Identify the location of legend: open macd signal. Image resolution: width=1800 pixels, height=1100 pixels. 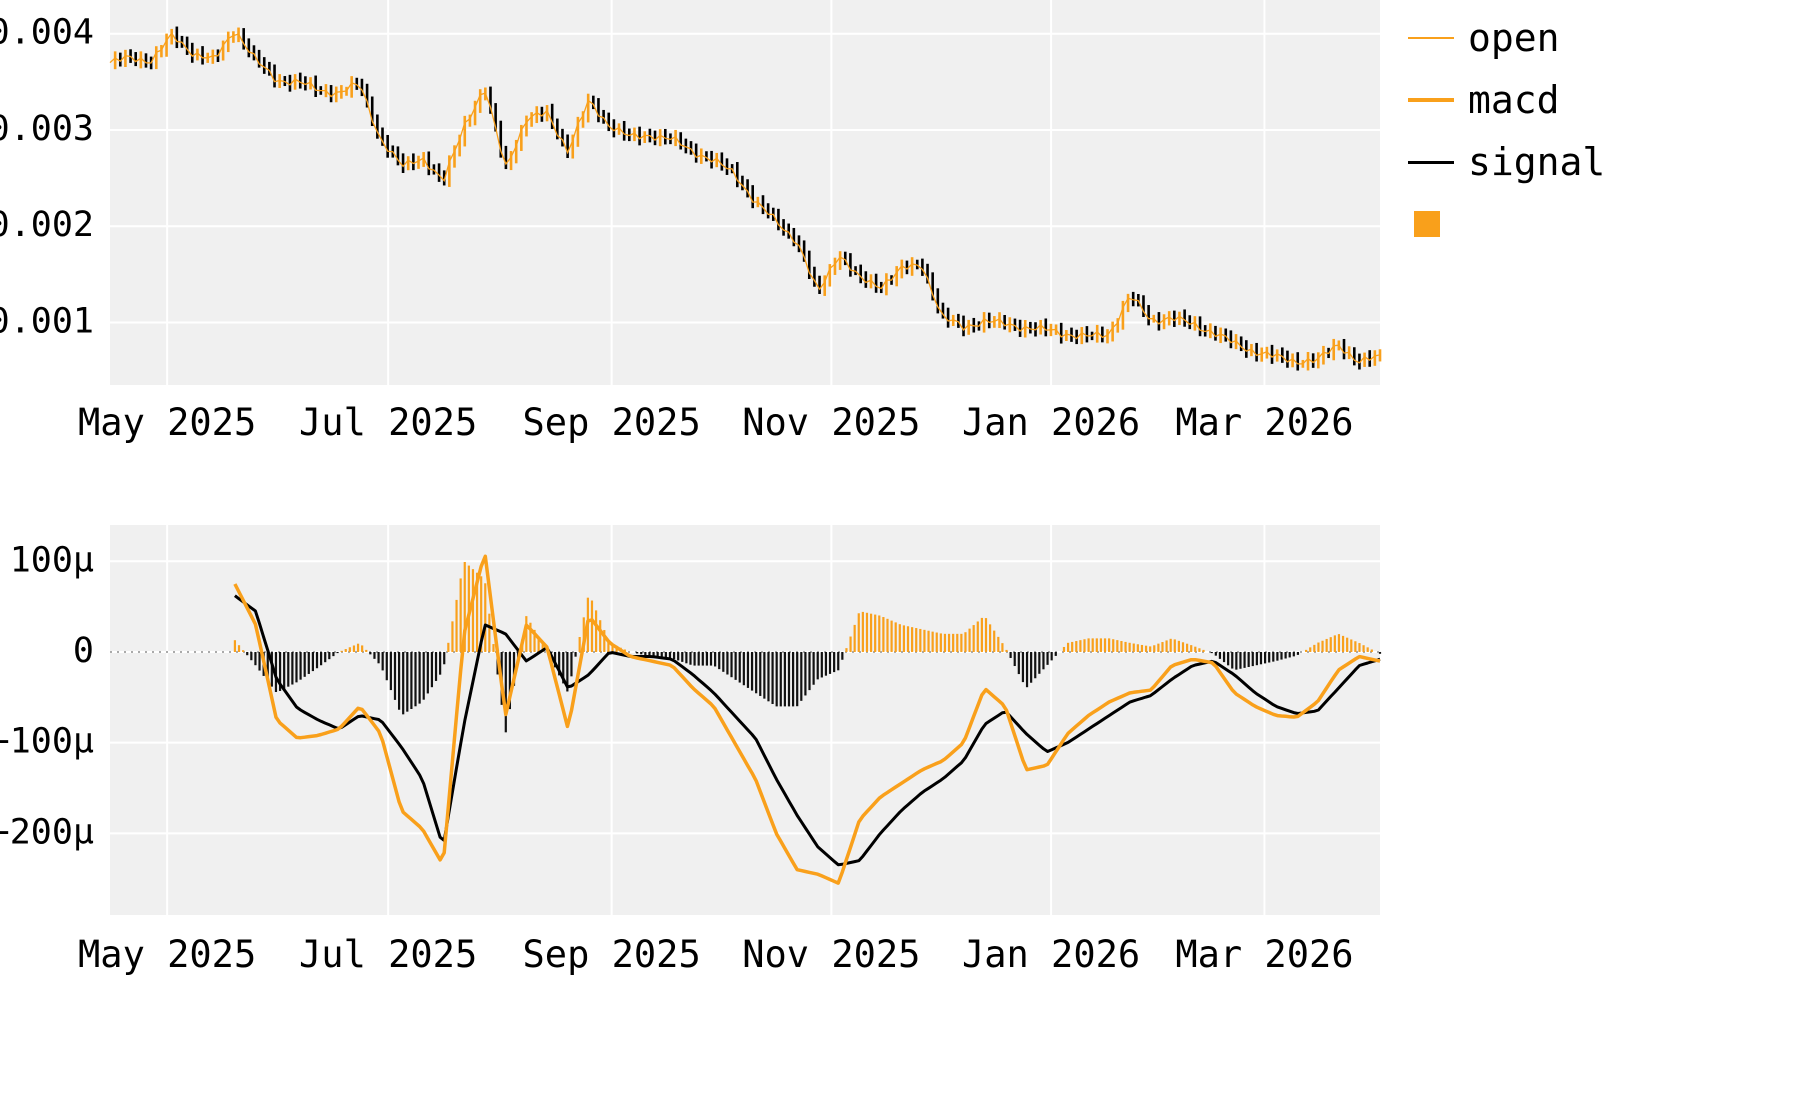
(1506, 131).